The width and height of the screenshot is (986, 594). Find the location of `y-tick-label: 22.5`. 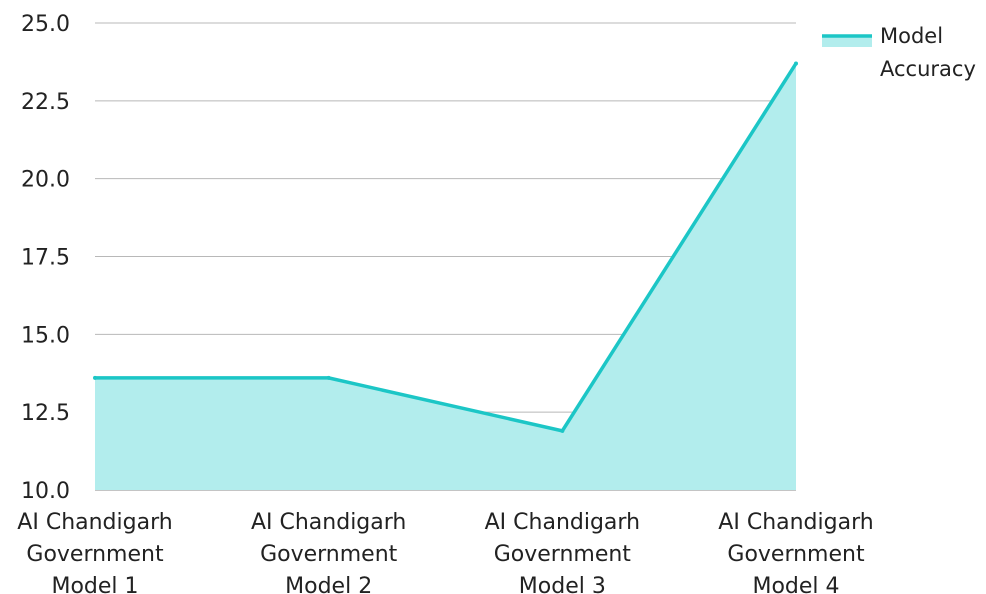

y-tick-label: 22.5 is located at coordinates (45, 102).